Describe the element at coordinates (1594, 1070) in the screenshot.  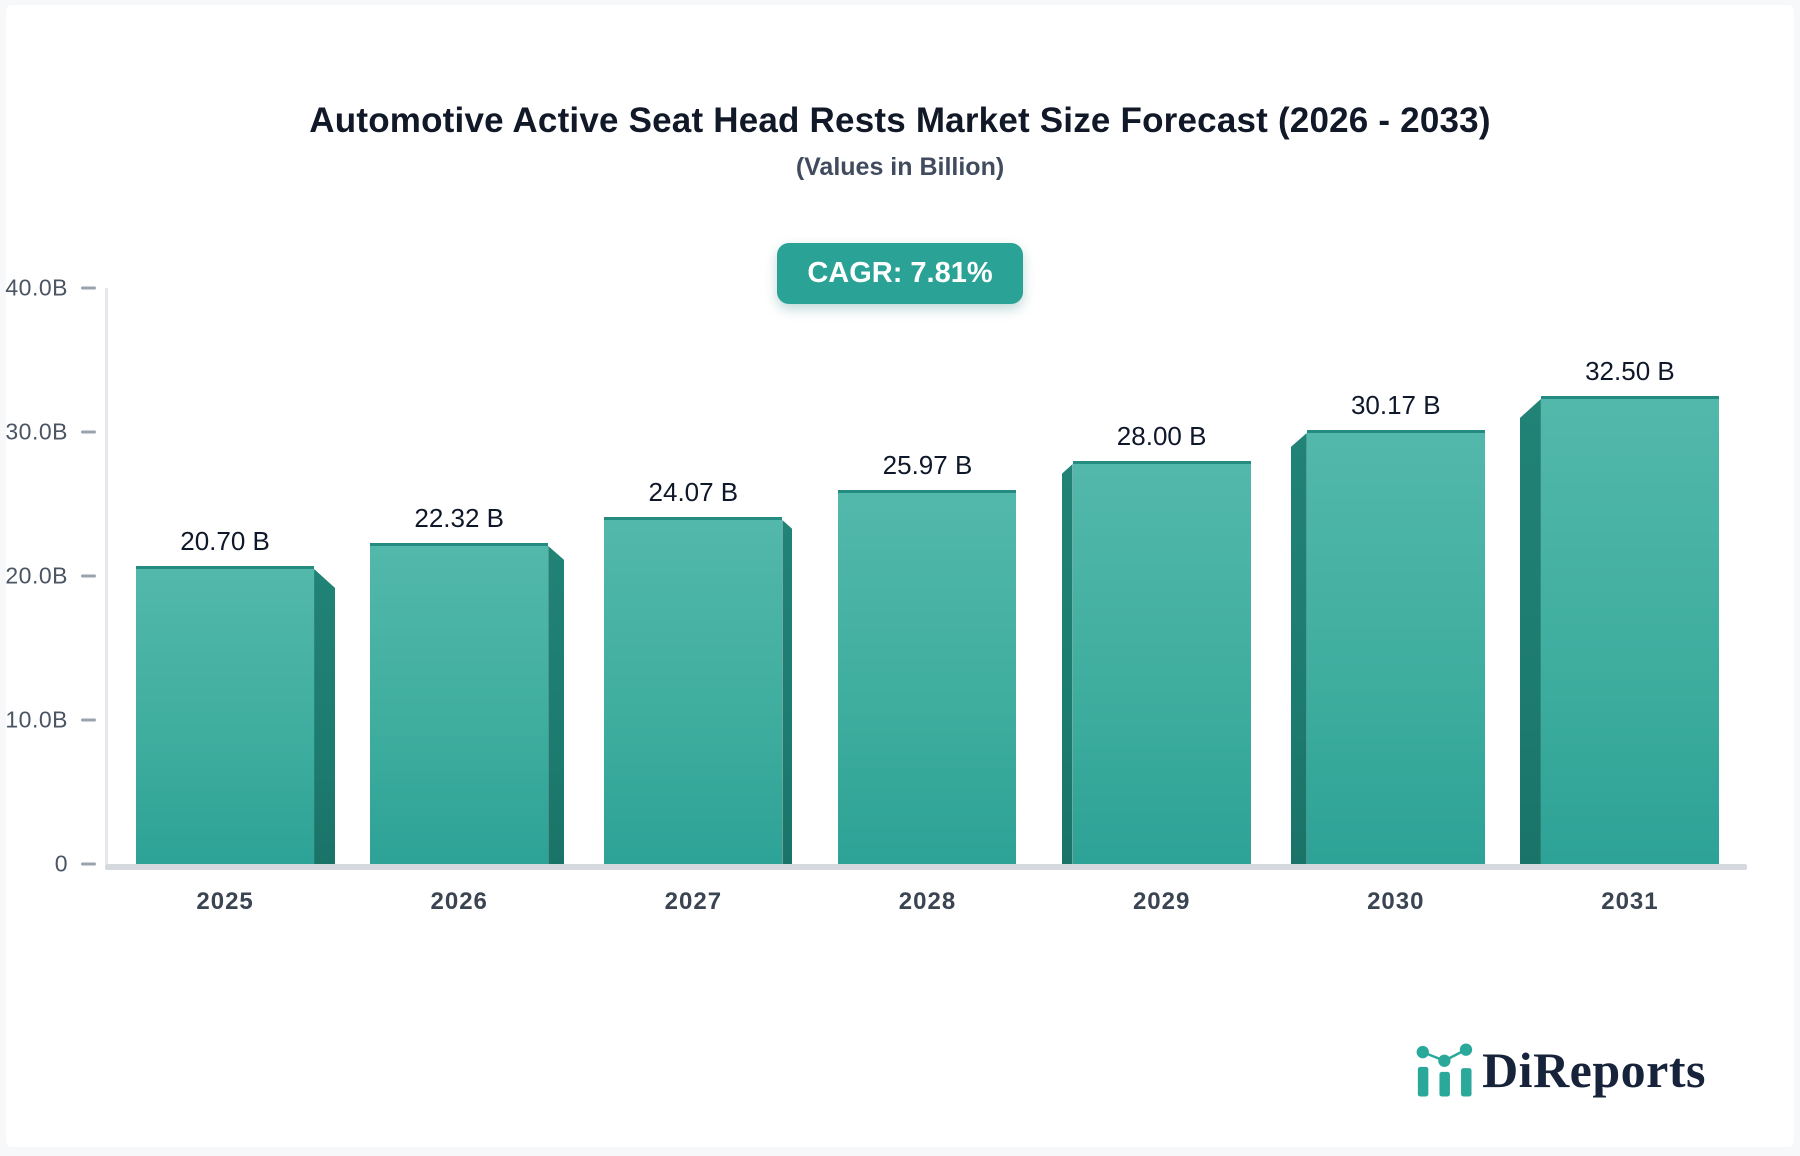
I see `brand-name: DiReports` at that location.